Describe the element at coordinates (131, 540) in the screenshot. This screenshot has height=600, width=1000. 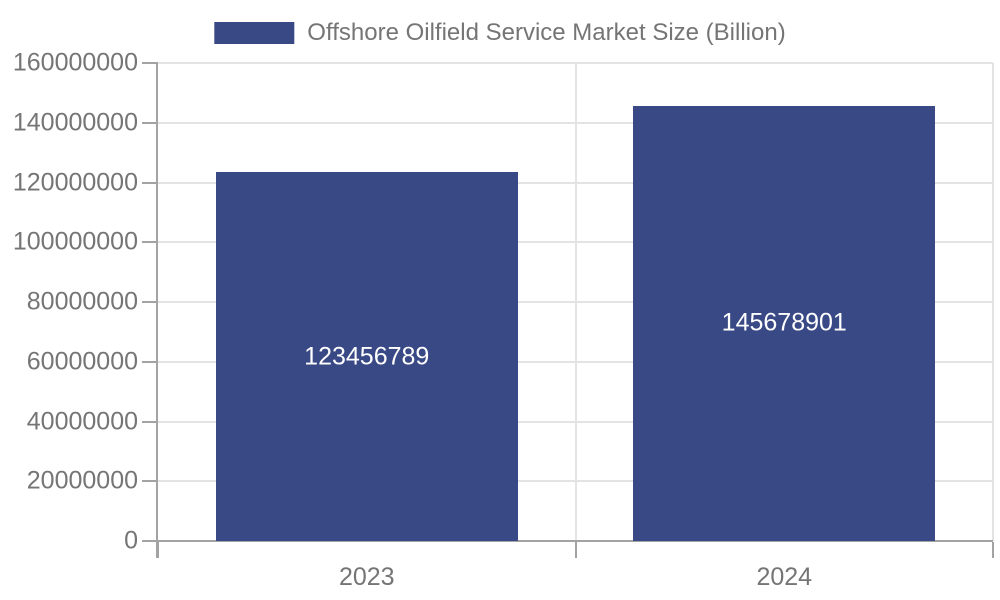
I see `y-axis-tick-label: 0` at that location.